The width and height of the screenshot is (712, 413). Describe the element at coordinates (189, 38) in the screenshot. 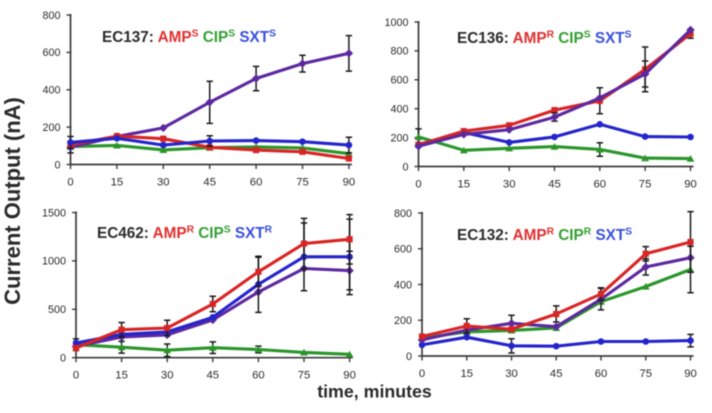

I see `svg-text: EC137: AMPS CIPS SXTS` at that location.